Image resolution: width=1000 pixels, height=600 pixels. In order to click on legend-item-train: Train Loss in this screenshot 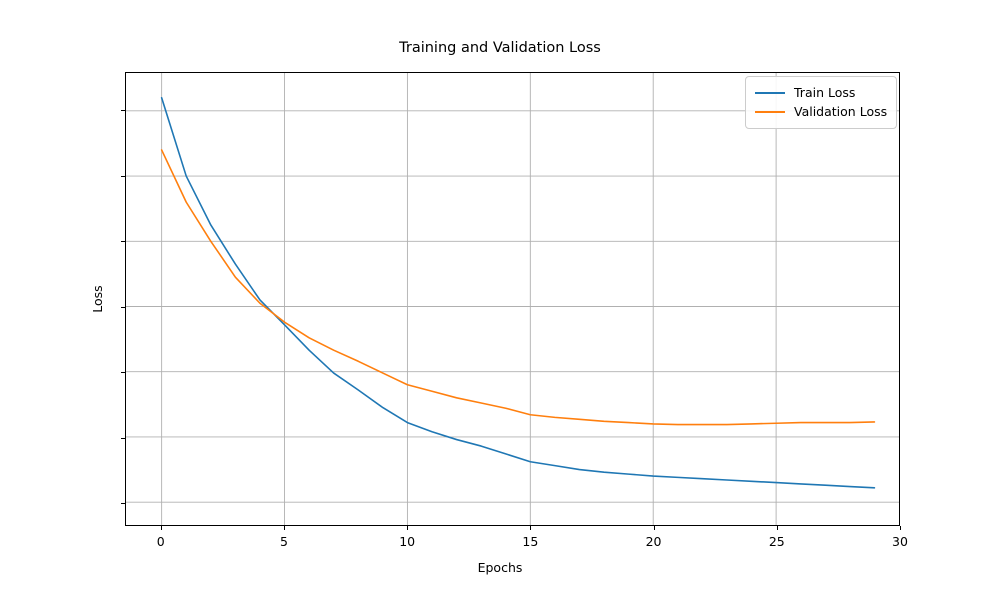, I will do `click(821, 92)`.